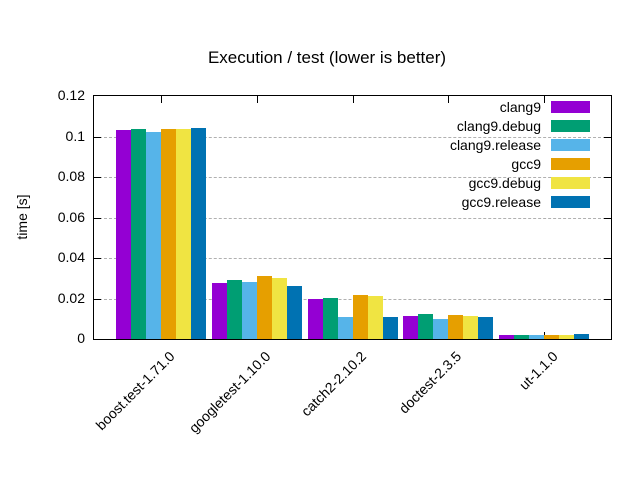 This screenshot has height=480, width=640. I want to click on y-tick-label: 0.1, so click(75, 135).